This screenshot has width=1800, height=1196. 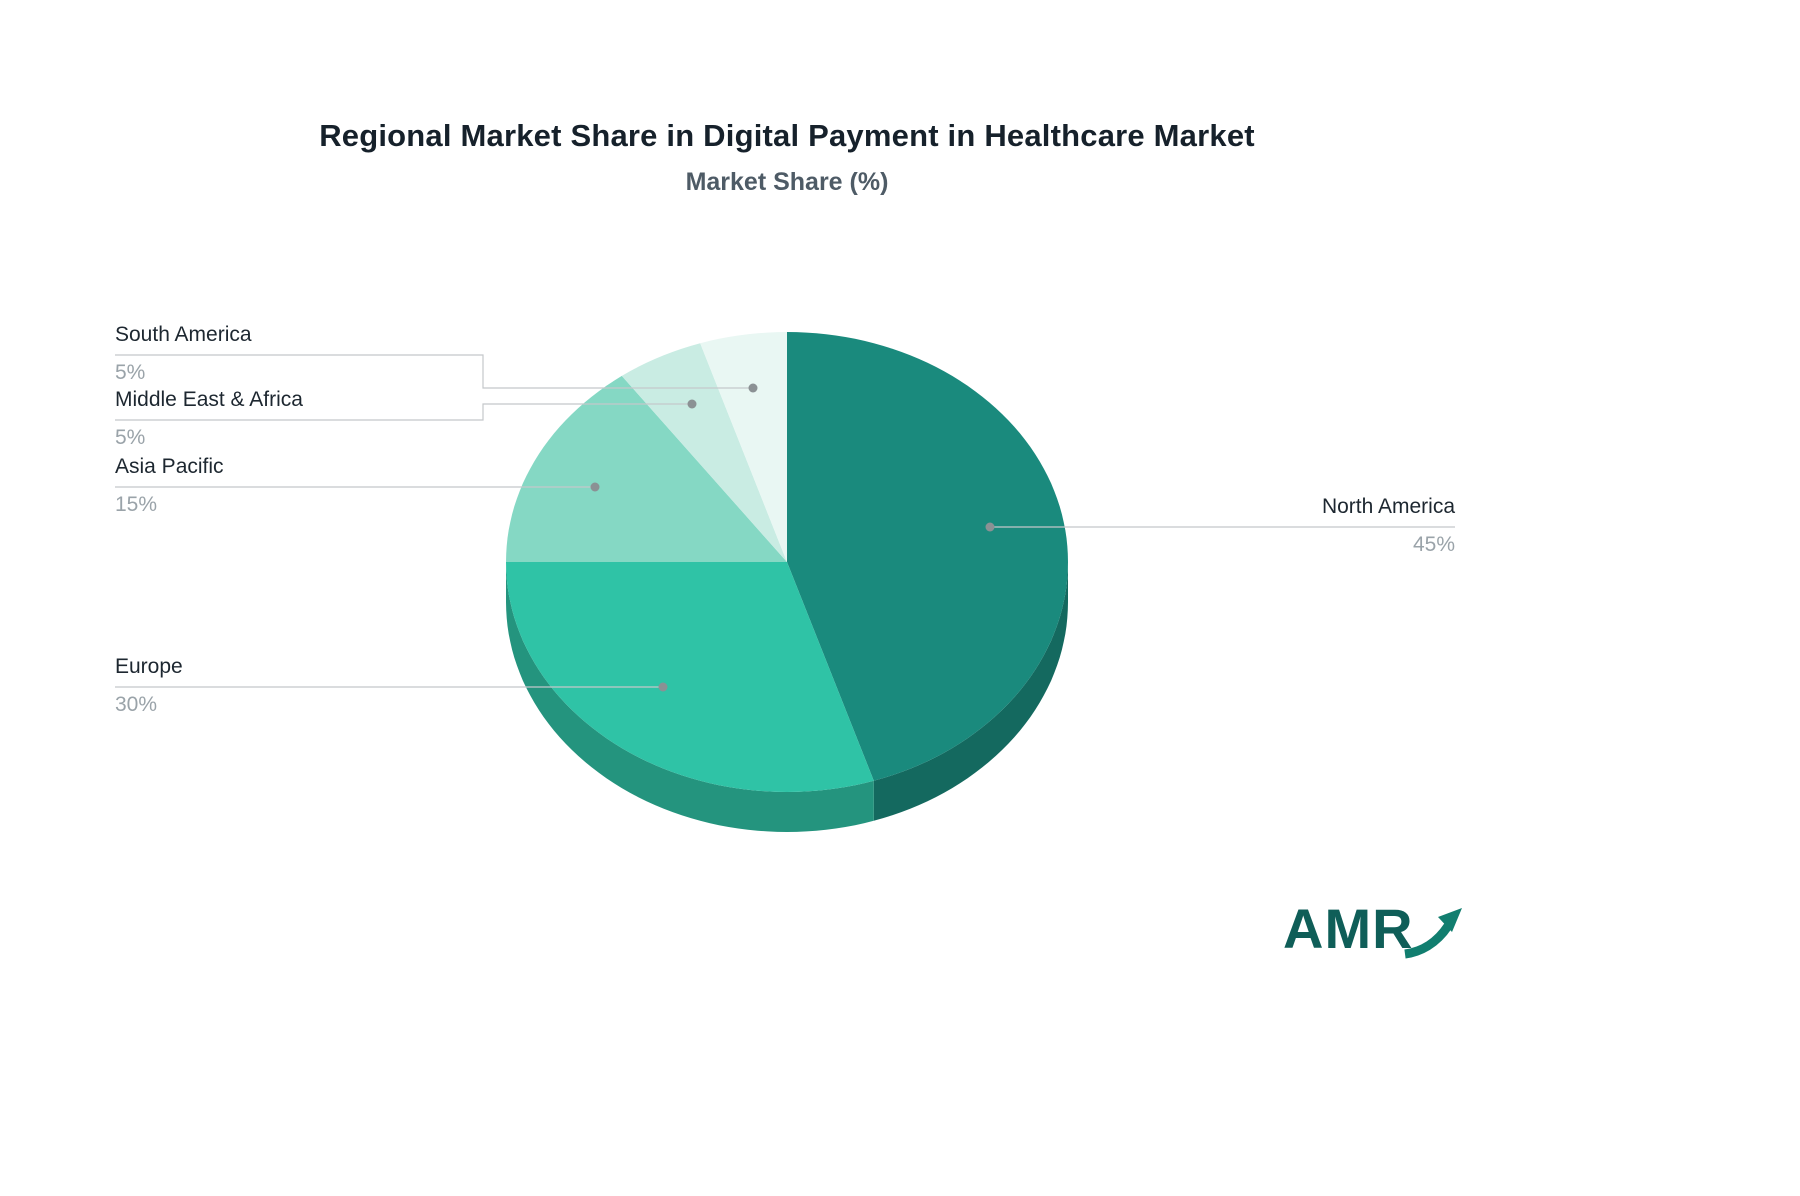 What do you see at coordinates (183, 334) in the screenshot?
I see `slice-label-south-america: South America` at bounding box center [183, 334].